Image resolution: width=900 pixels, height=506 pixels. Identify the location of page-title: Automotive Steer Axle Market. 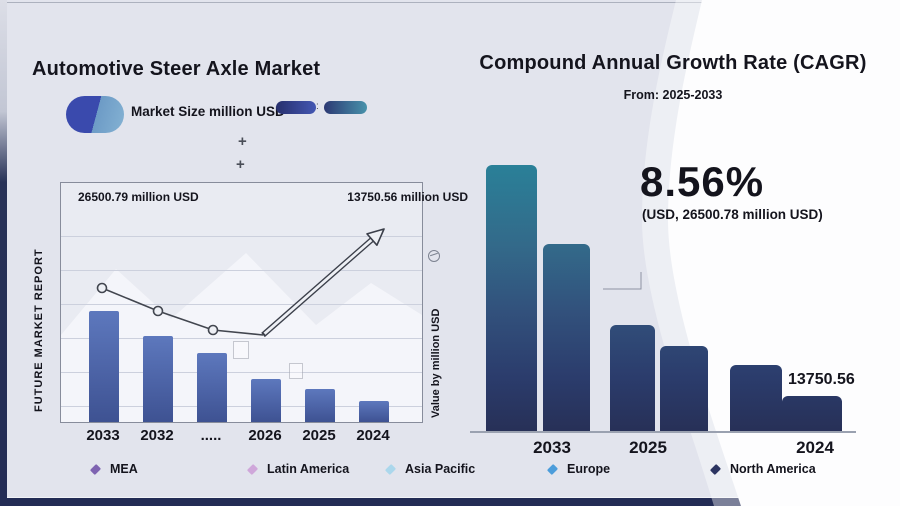
(176, 69).